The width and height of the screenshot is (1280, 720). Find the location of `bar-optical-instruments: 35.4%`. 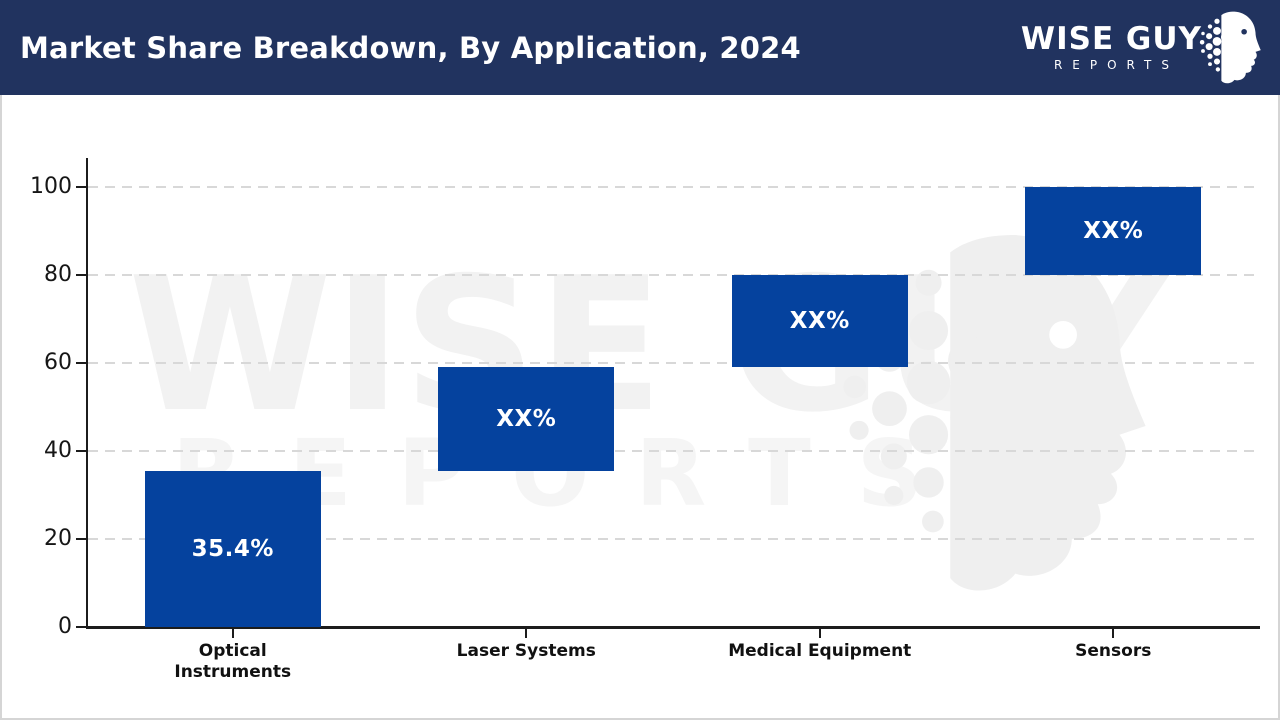

bar-optical-instruments: 35.4% is located at coordinates (232, 549).